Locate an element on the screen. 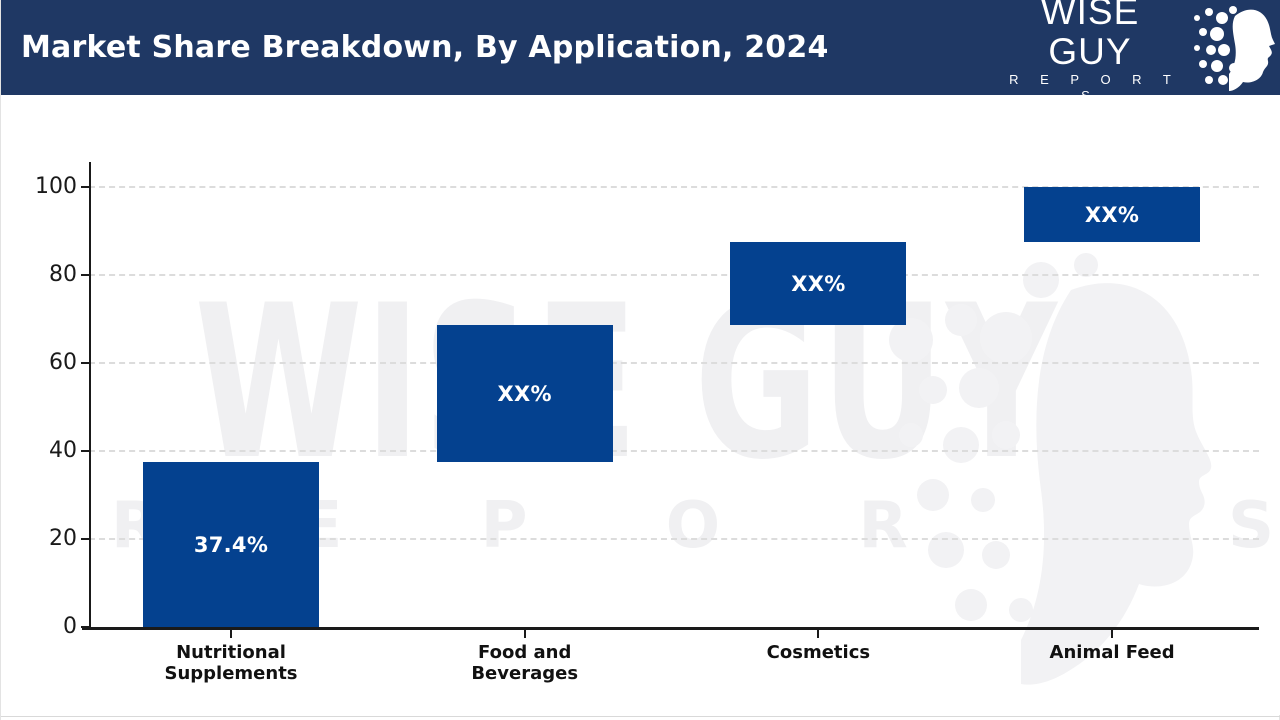 This screenshot has width=1280, height=720. bar-segment-1: 37.4% is located at coordinates (231, 544).